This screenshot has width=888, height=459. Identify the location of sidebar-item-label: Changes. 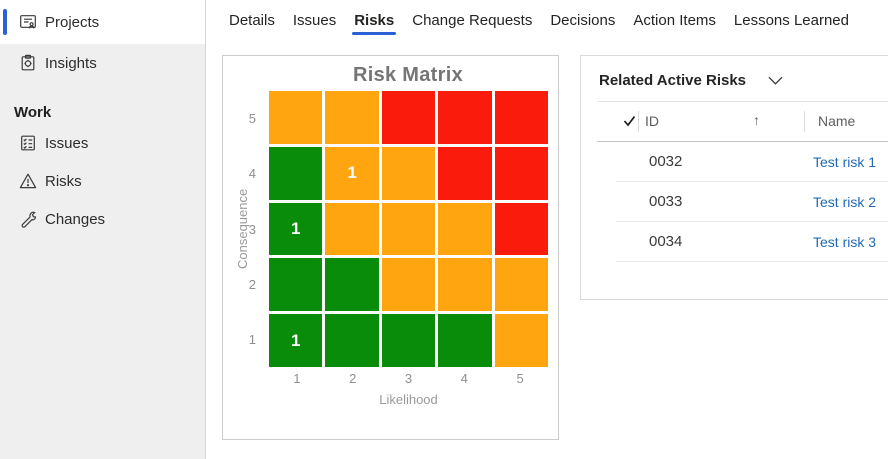
(75, 219).